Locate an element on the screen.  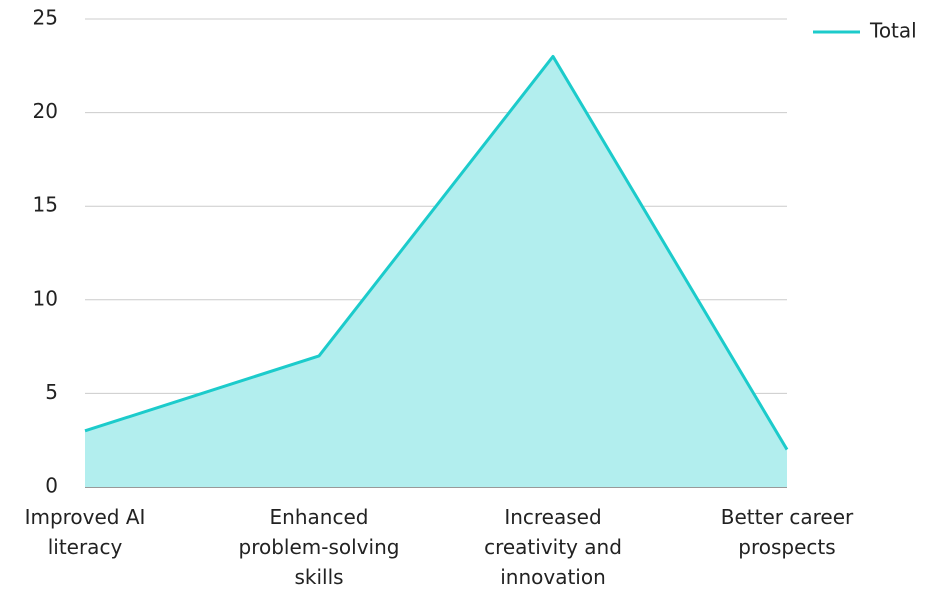
y-tick-label: 10 is located at coordinates (45, 298).